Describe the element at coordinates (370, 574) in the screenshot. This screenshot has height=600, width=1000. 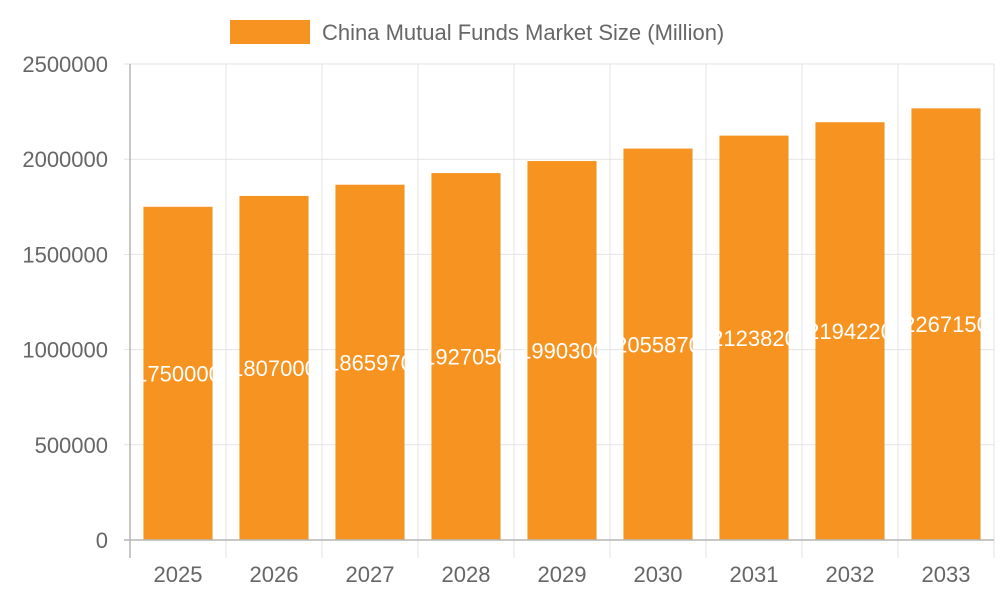
I see `x-tick-label: 2027` at that location.